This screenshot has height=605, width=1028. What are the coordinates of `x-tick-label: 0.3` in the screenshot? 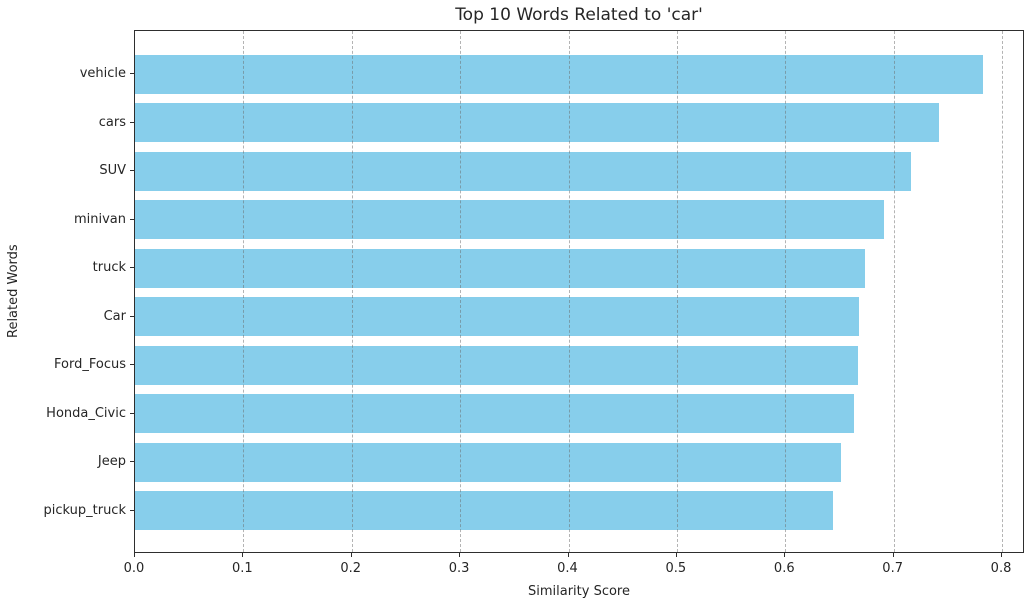 It's located at (459, 568).